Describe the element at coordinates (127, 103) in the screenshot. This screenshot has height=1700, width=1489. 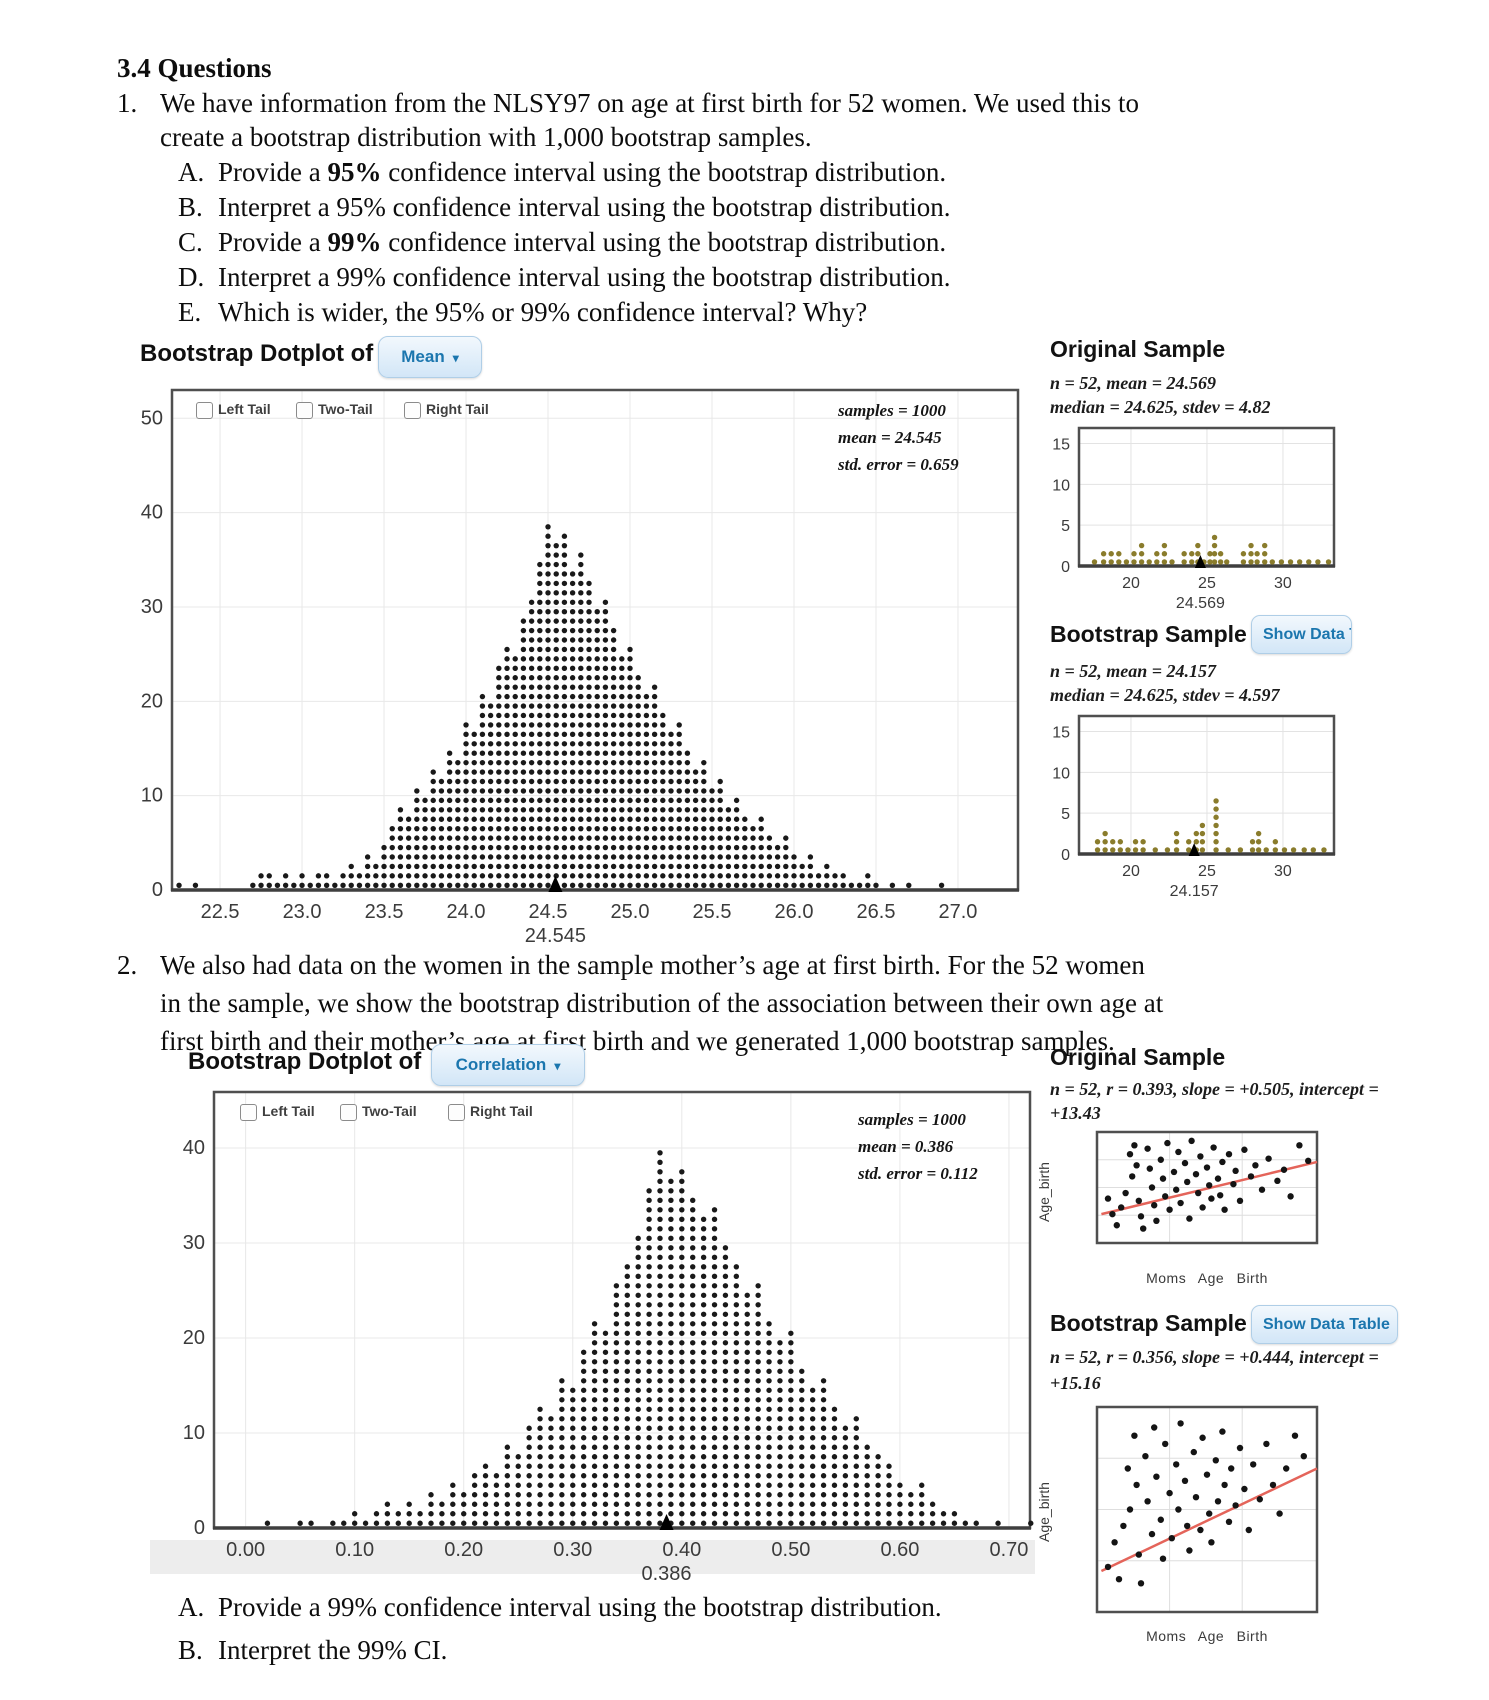
I see `question-1-number: 1.` at that location.